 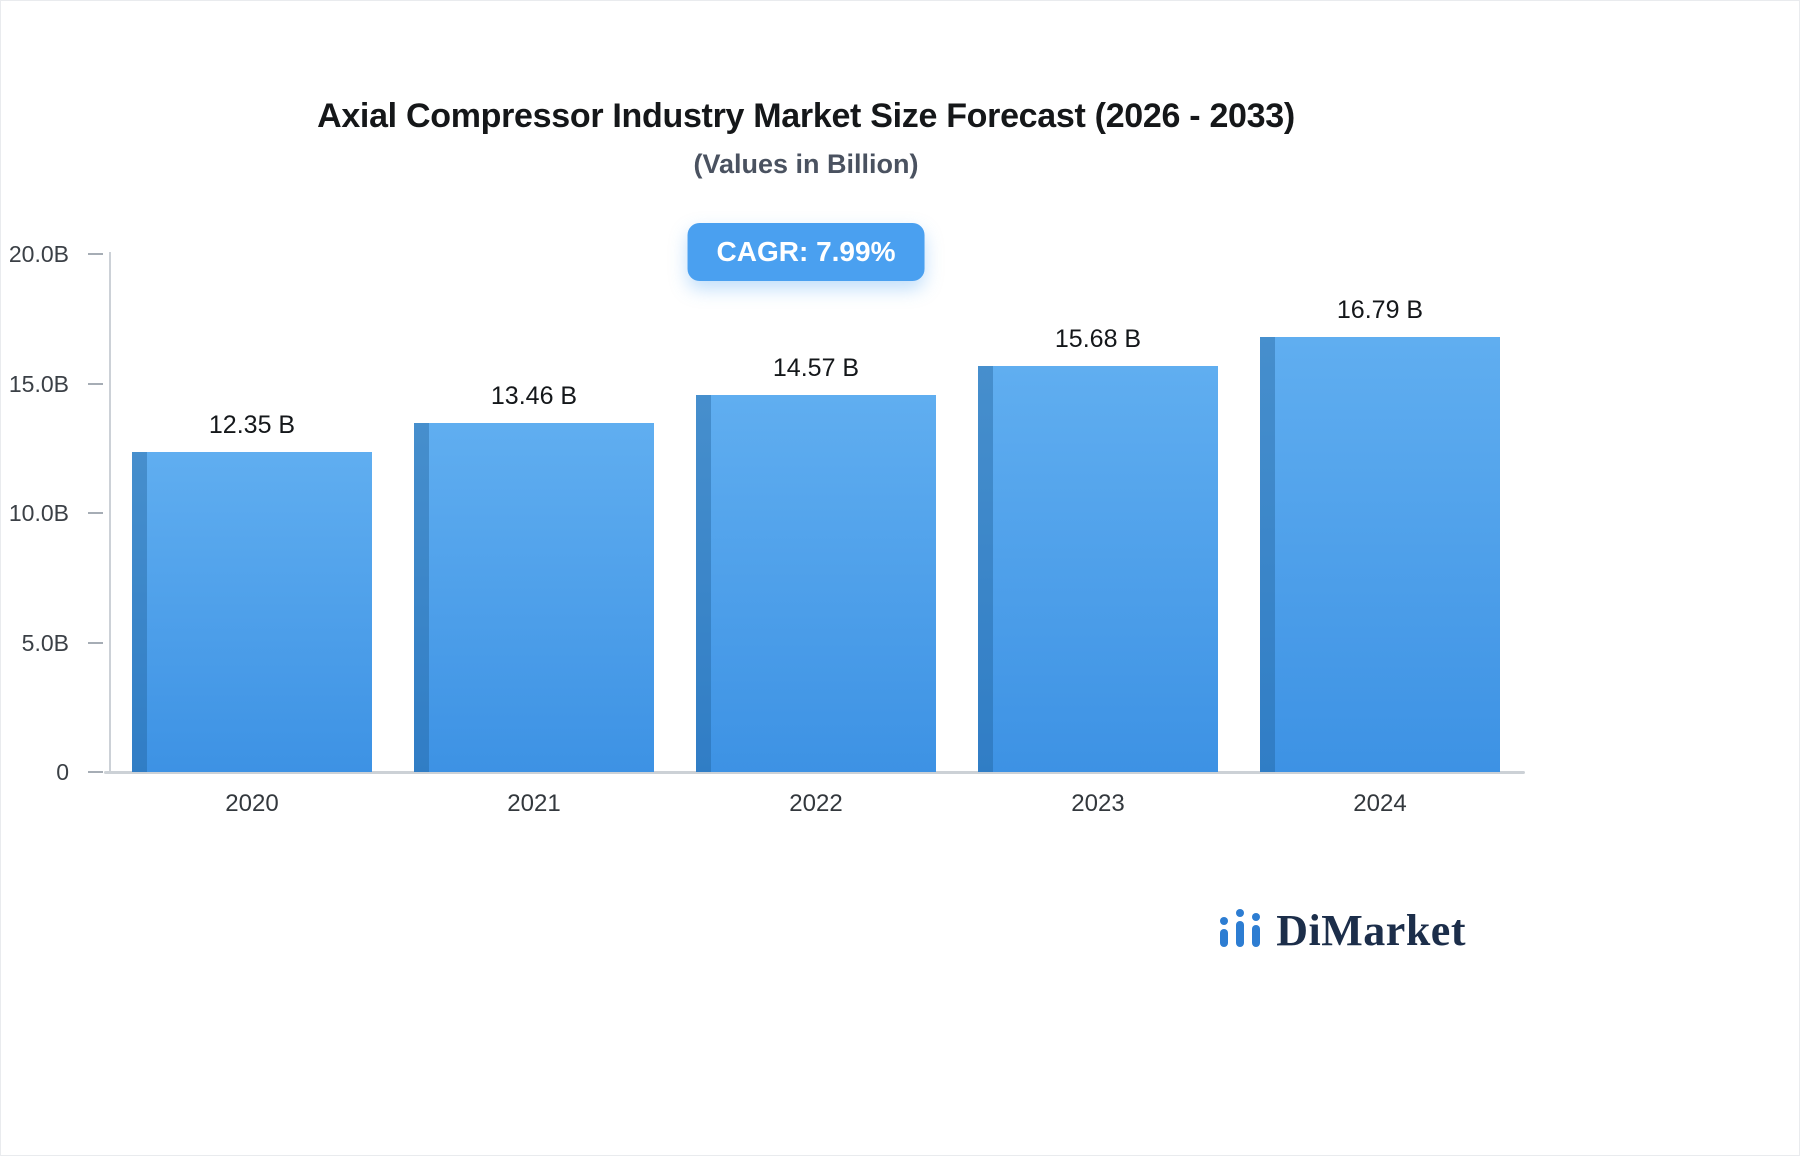 I want to click on y-axis-tick-label: 0, so click(x=62, y=772).